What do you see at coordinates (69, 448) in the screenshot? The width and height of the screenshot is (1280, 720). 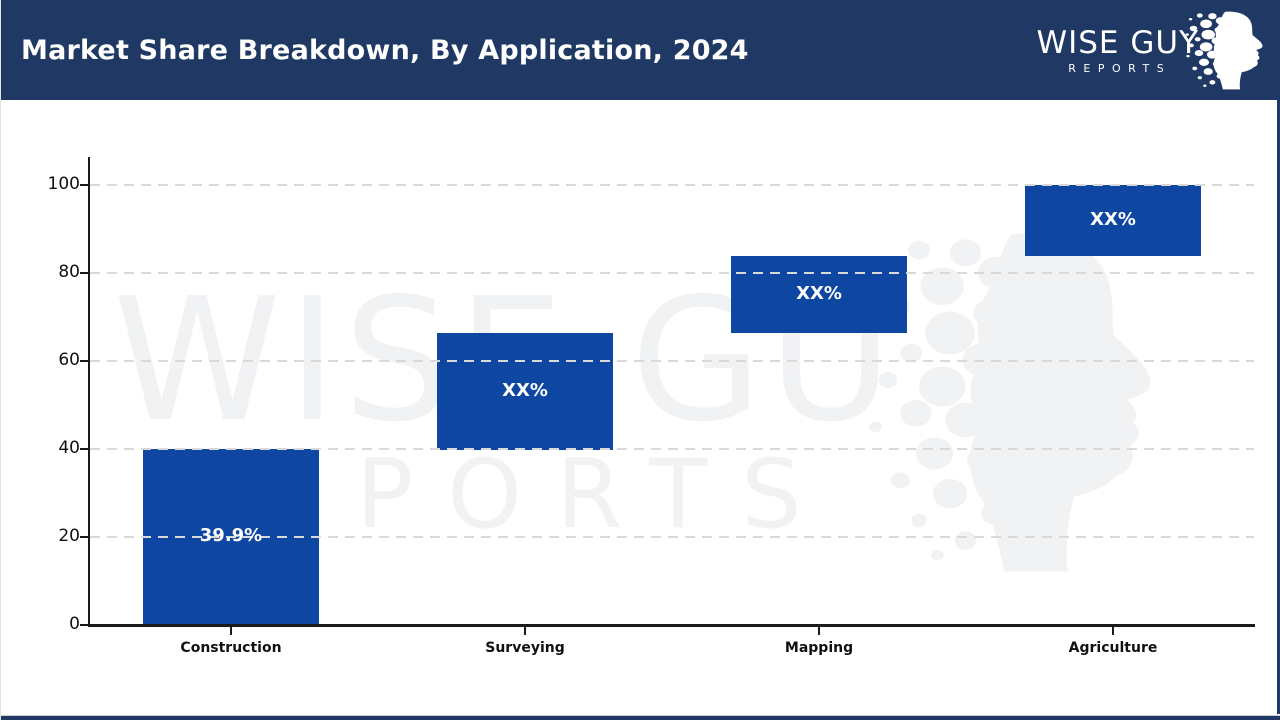 I see `y-tick-label: 40` at bounding box center [69, 448].